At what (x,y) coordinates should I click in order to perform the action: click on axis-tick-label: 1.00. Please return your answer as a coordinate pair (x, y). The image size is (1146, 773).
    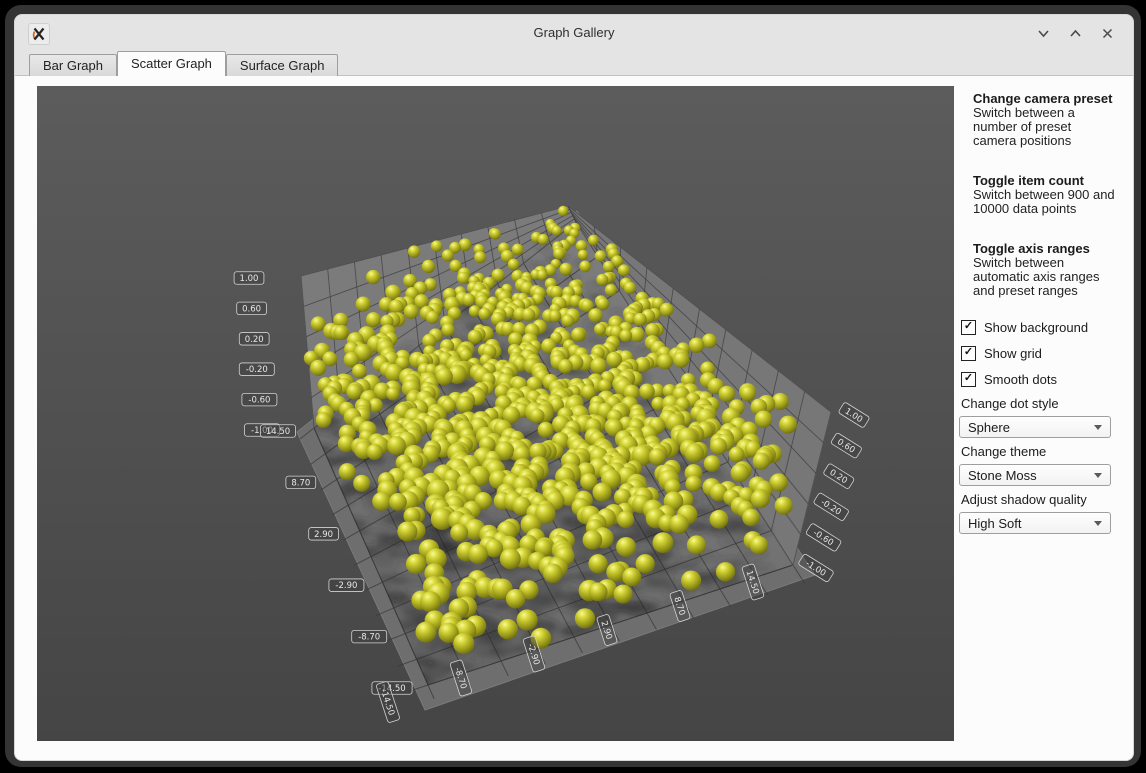
    Looking at the image, I should click on (249, 278).